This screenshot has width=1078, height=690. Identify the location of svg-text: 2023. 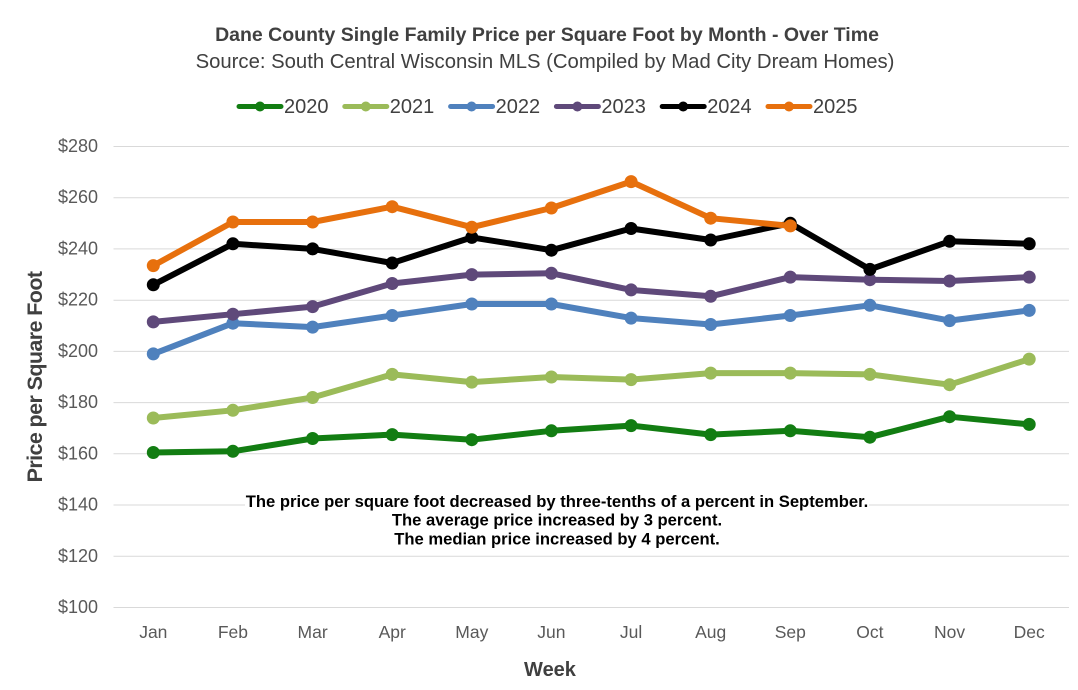
(623, 107).